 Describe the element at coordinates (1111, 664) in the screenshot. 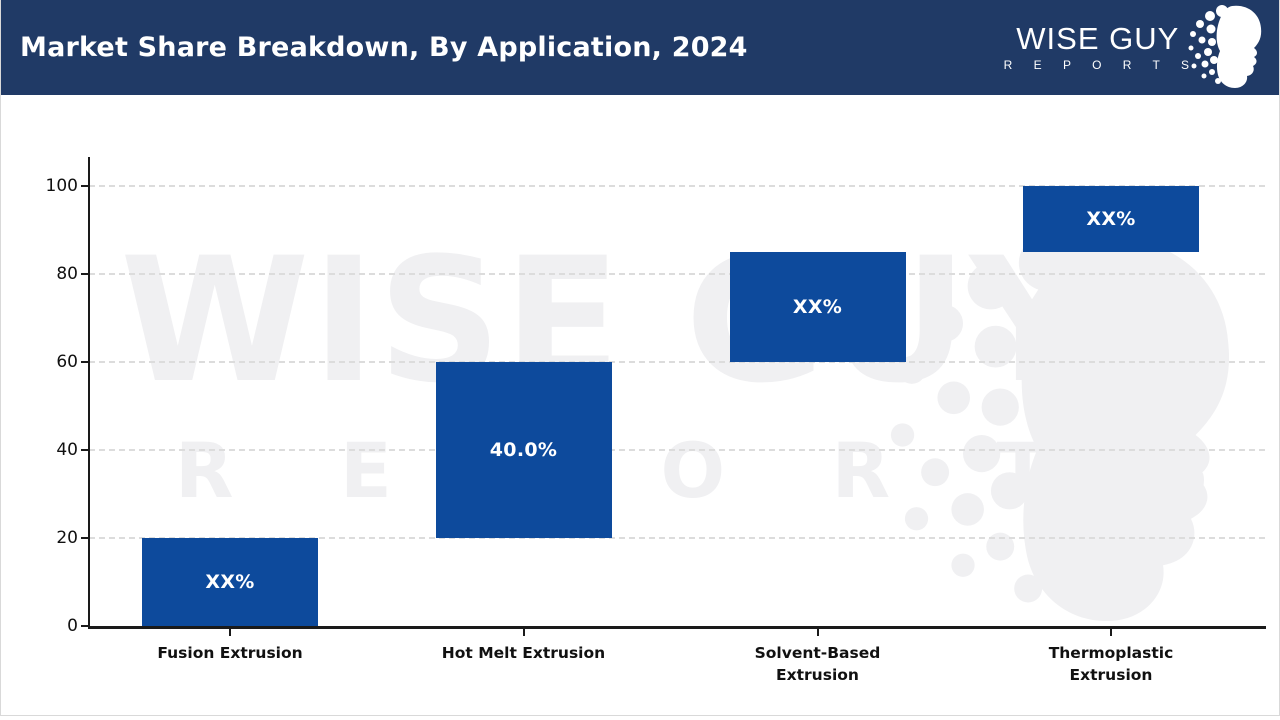

I see `x-tick-label: Thermoplastic Extrusion` at that location.